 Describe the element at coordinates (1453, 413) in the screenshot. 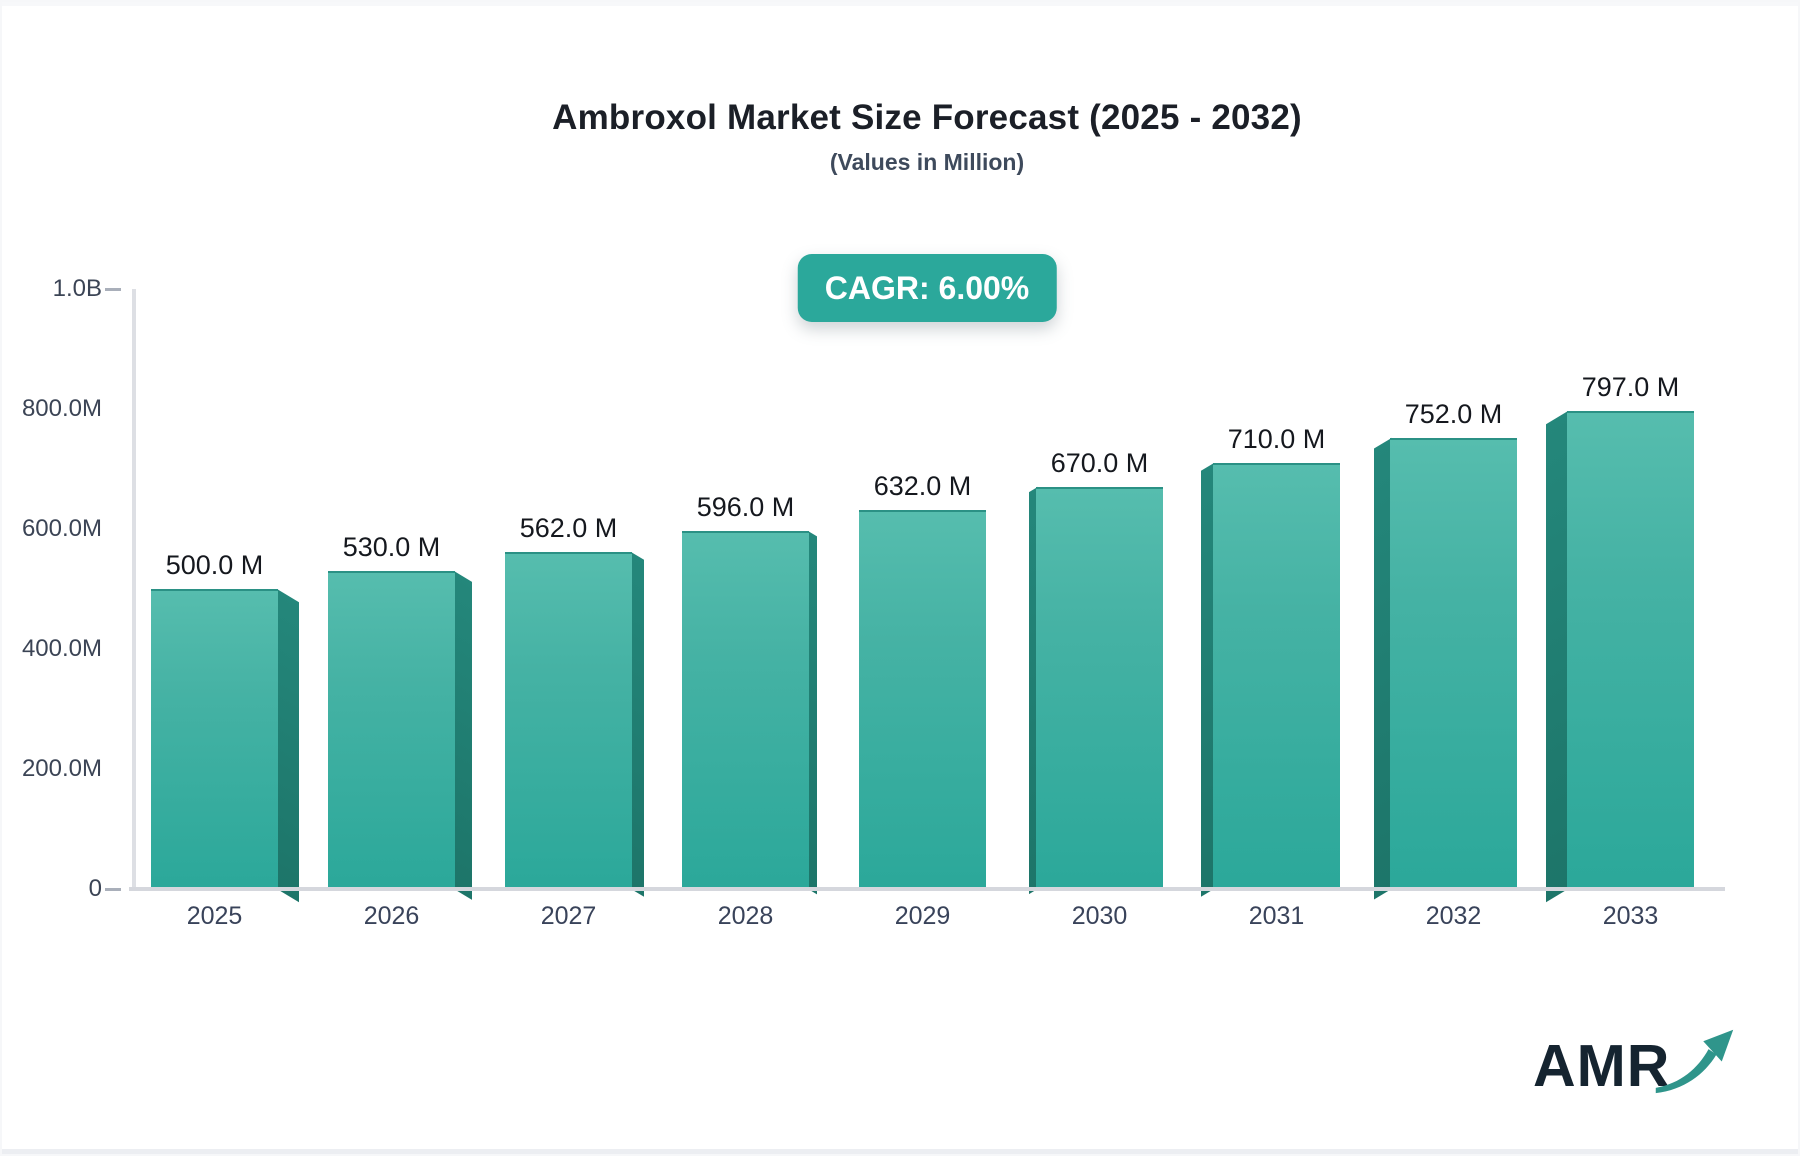

I see `bar-value-label: 752.0 M` at that location.